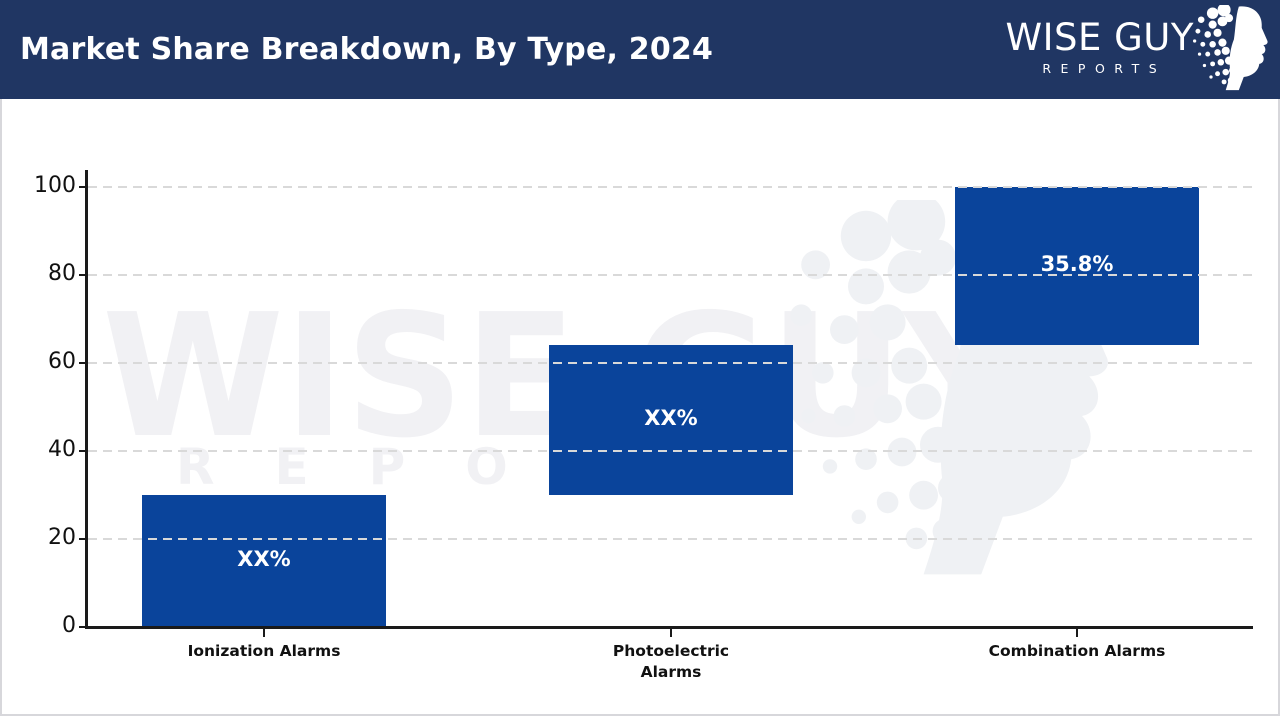  What do you see at coordinates (1077, 651) in the screenshot?
I see `x-category-label: Combination Alarms` at bounding box center [1077, 651].